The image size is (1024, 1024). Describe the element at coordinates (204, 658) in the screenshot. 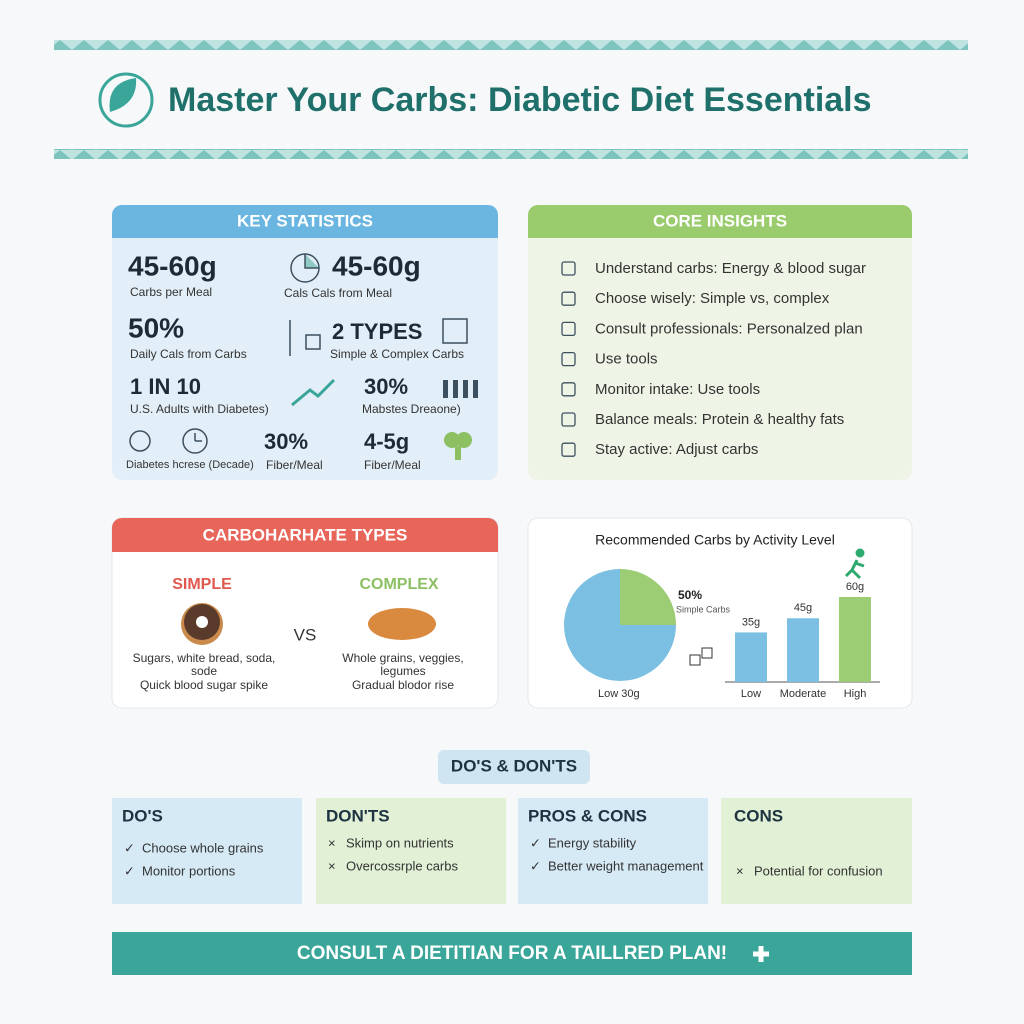

I see `type-desc: Sugars, white bread, soda,` at that location.